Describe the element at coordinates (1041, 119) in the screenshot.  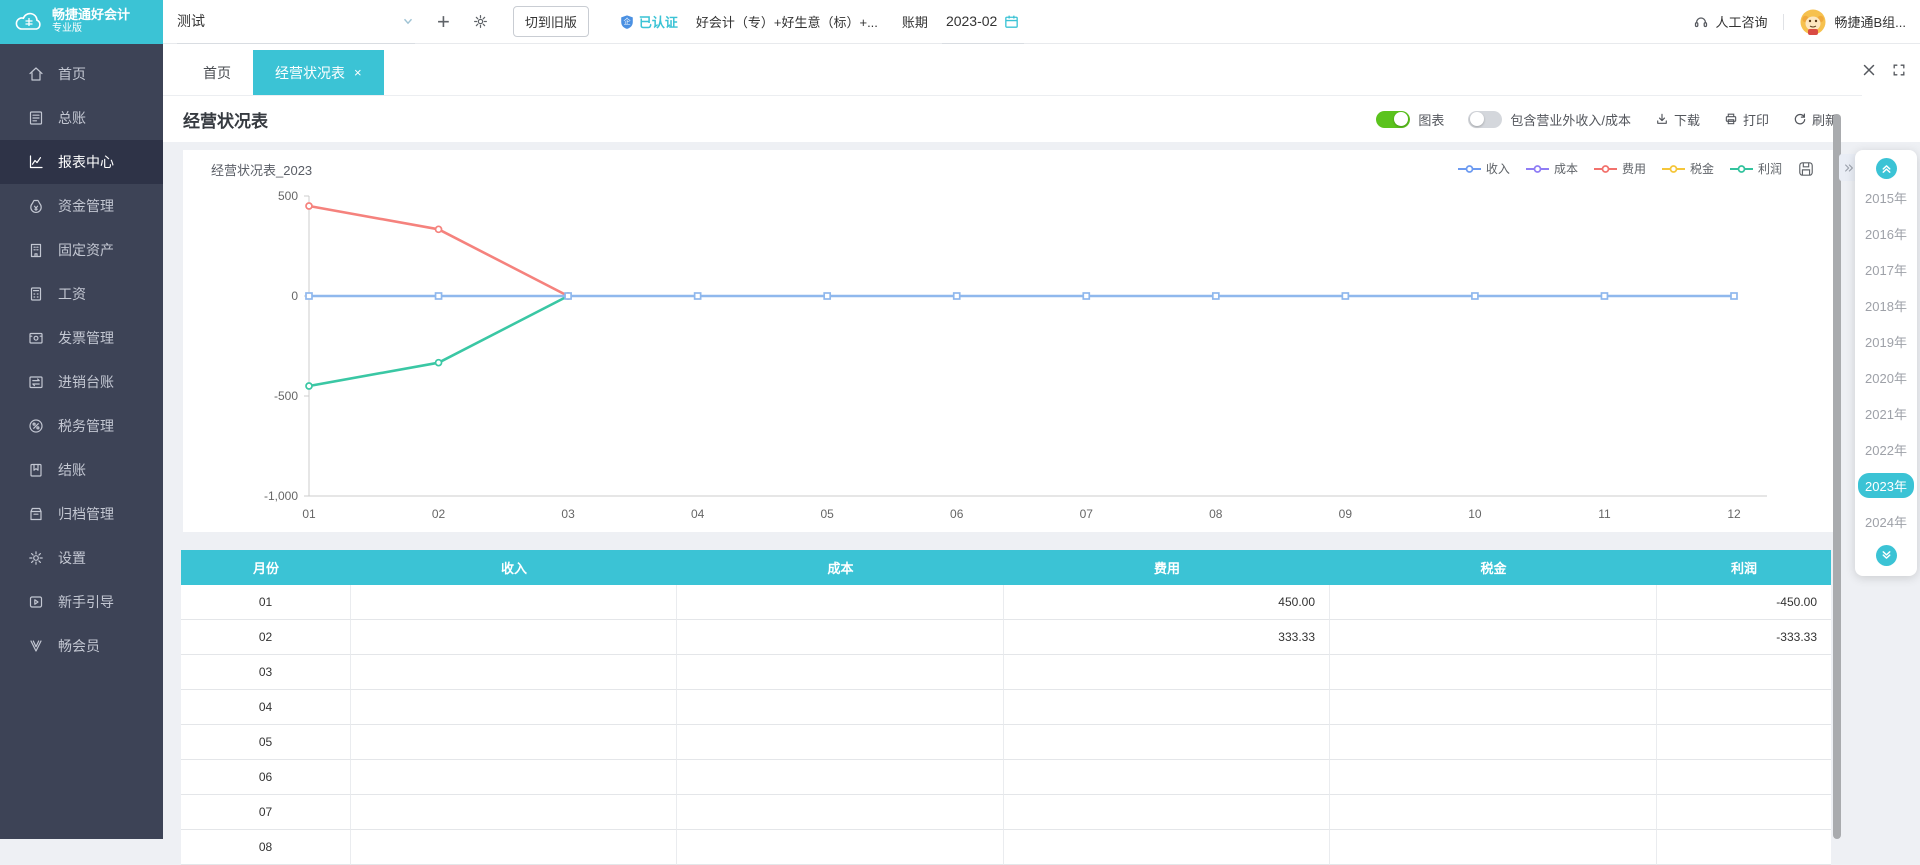
I see `title-bar: 经营状况表 图表 包含营业外收入/成本 下载` at that location.